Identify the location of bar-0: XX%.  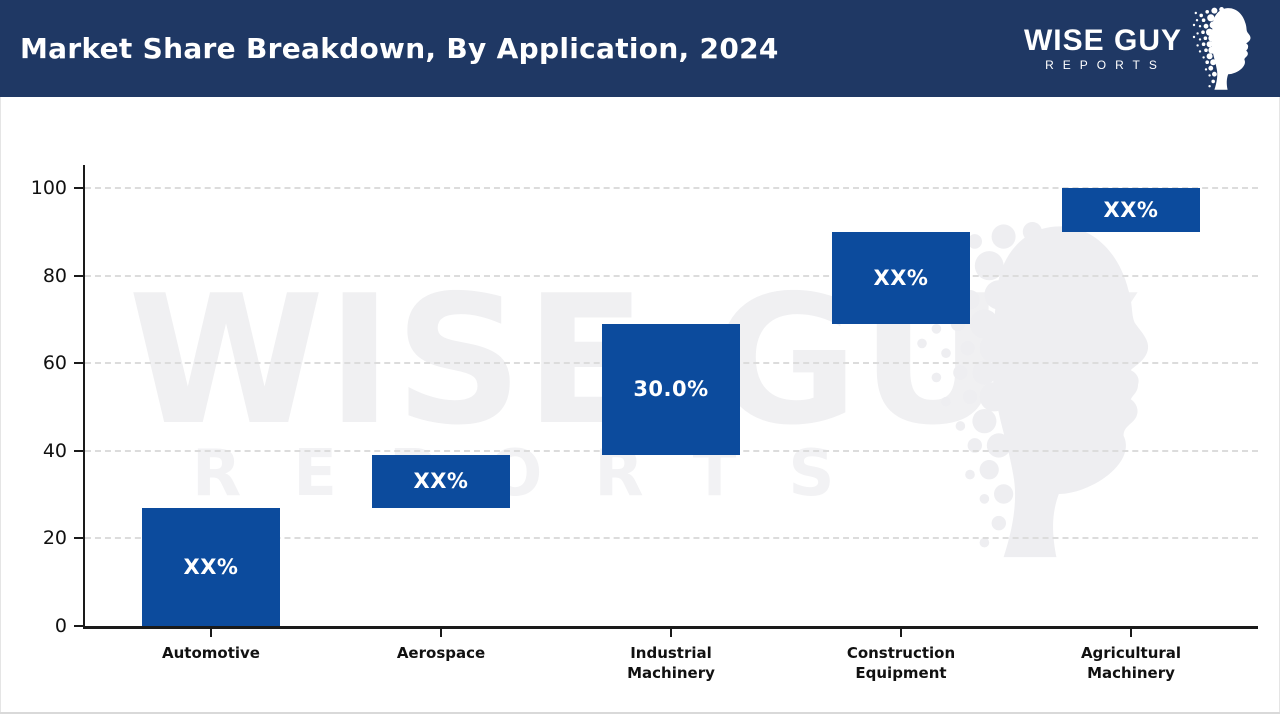
(211, 566).